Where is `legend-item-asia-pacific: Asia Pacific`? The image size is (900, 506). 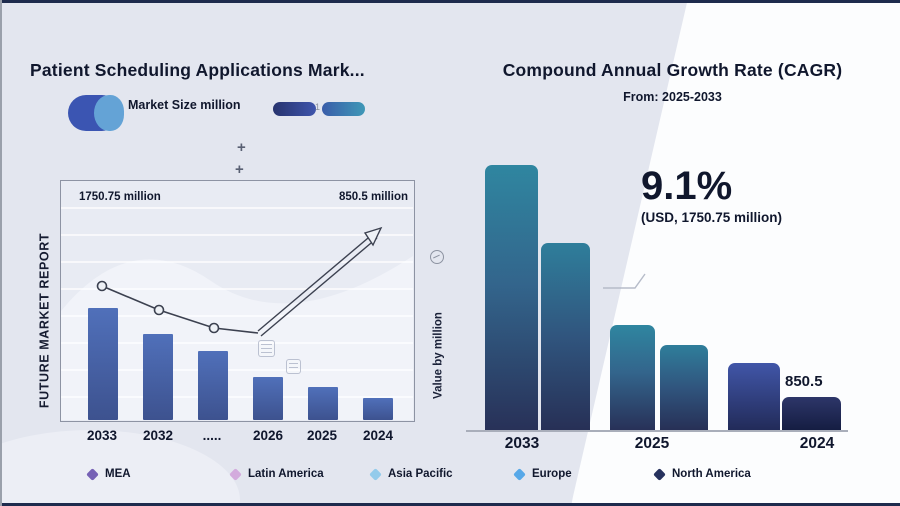 legend-item-asia-pacific: Asia Pacific is located at coordinates (411, 474).